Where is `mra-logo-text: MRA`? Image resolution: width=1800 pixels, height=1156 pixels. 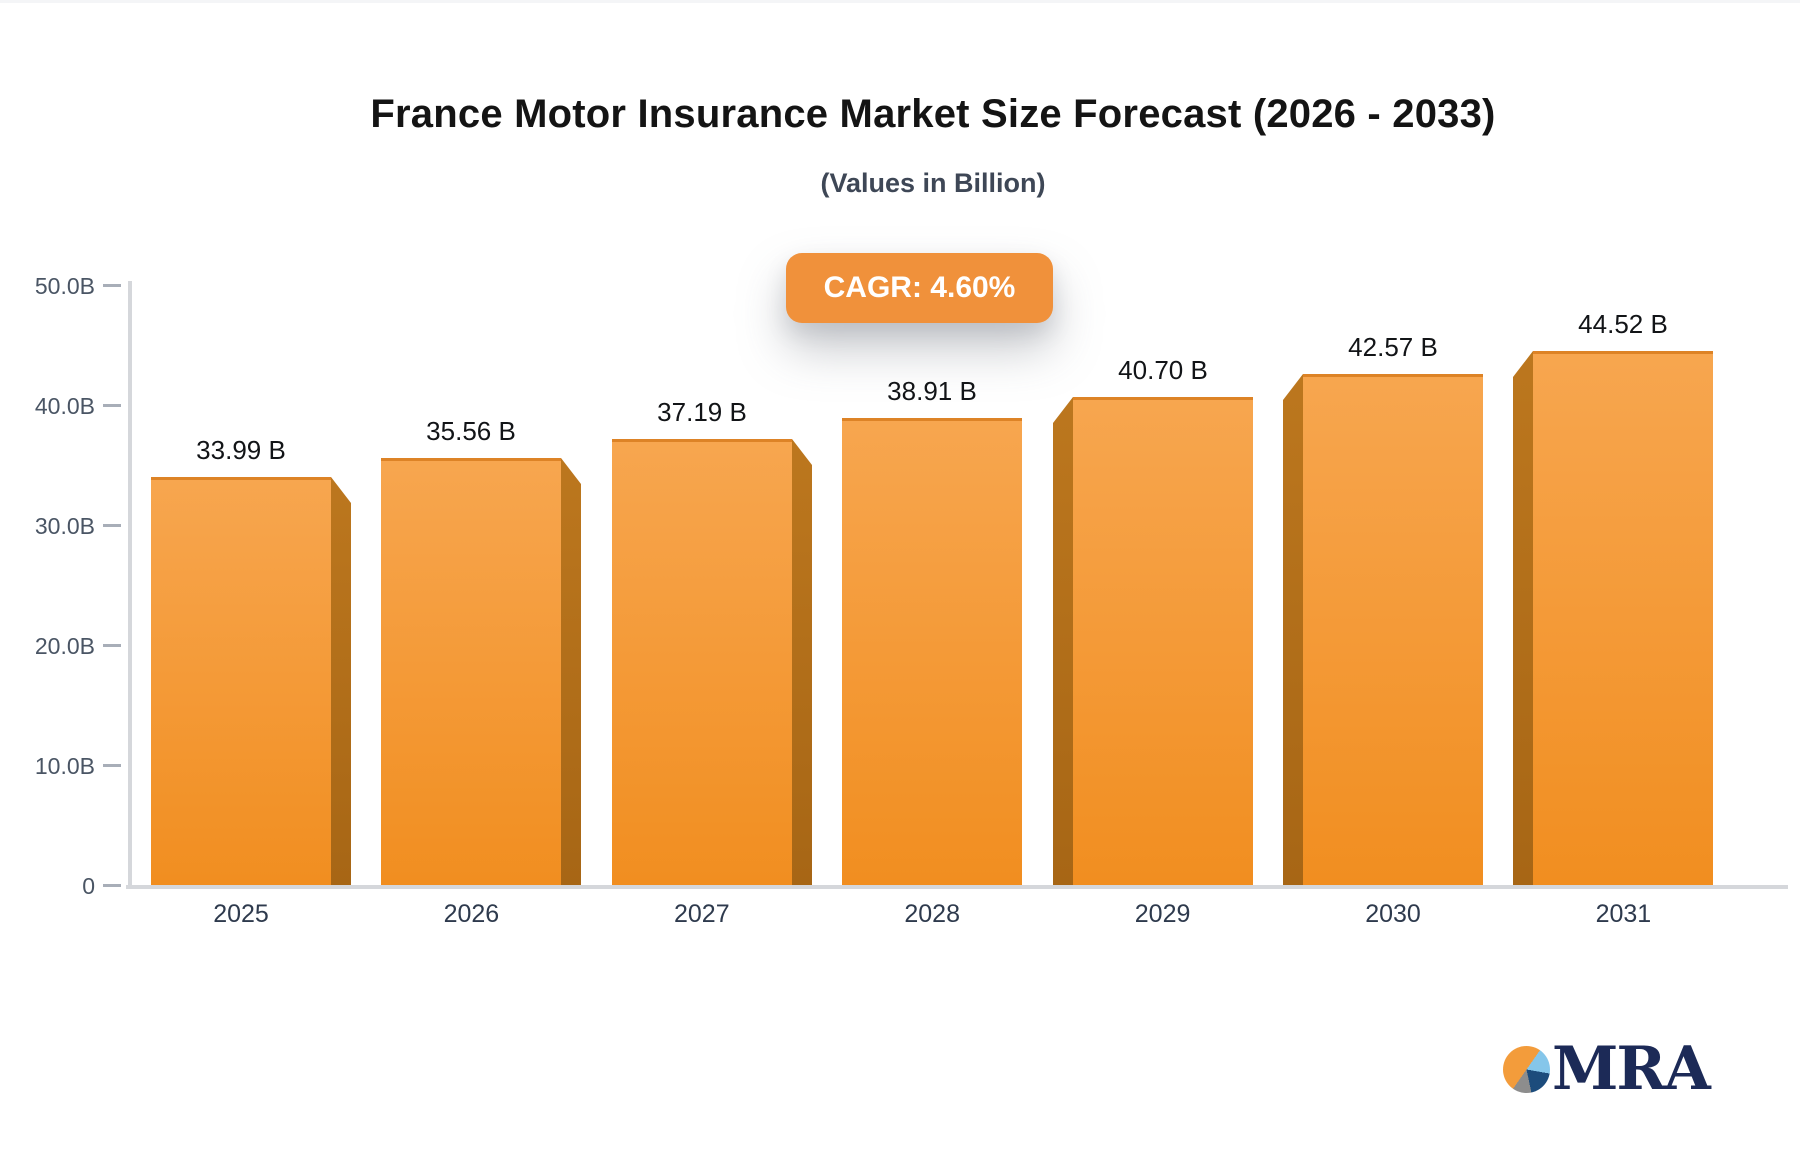
mra-logo-text: MRA is located at coordinates (1631, 1069).